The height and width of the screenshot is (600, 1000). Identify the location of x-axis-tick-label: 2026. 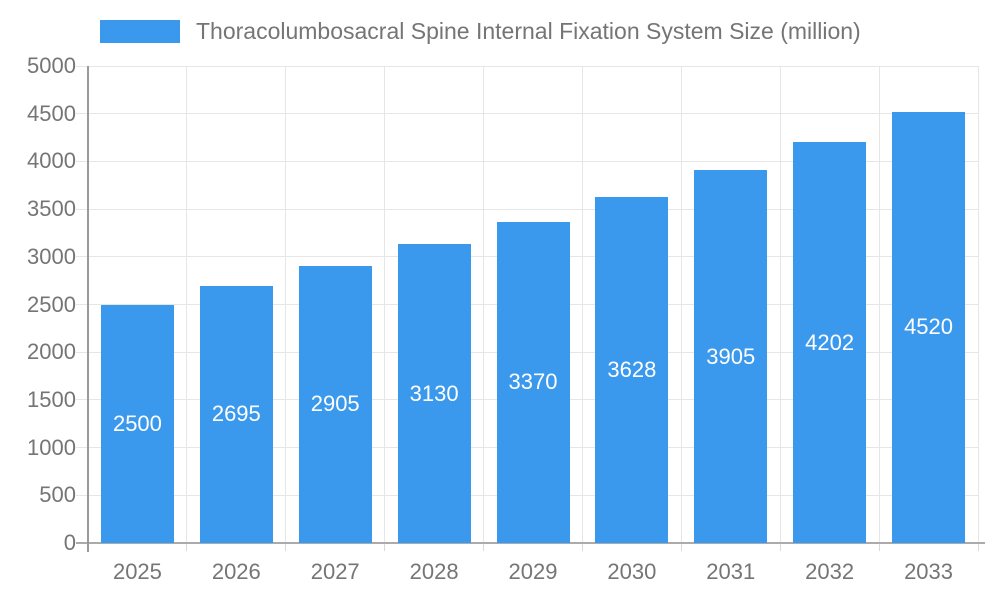
(236, 571).